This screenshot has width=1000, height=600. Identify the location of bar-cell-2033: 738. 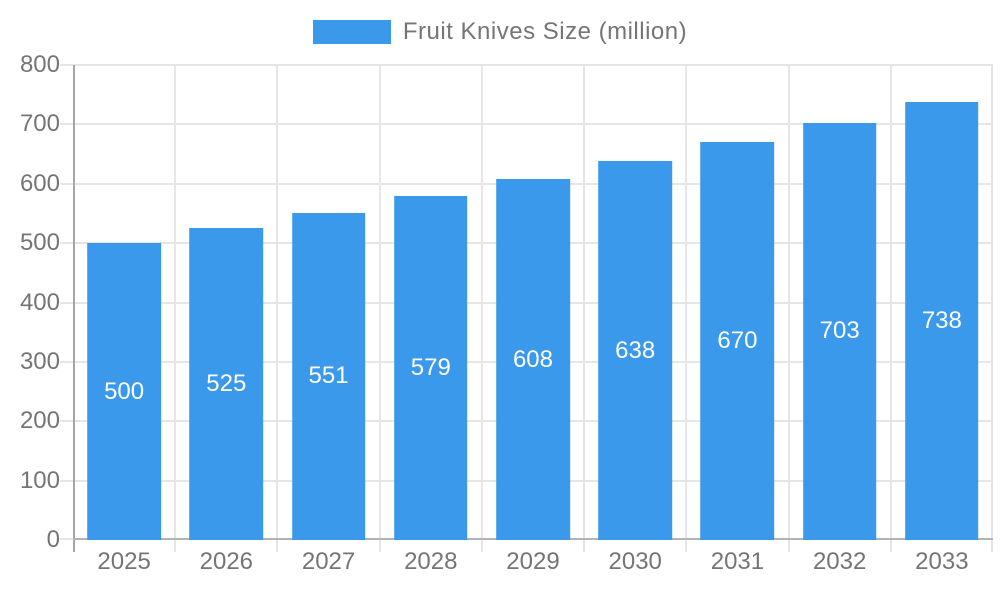
(942, 302).